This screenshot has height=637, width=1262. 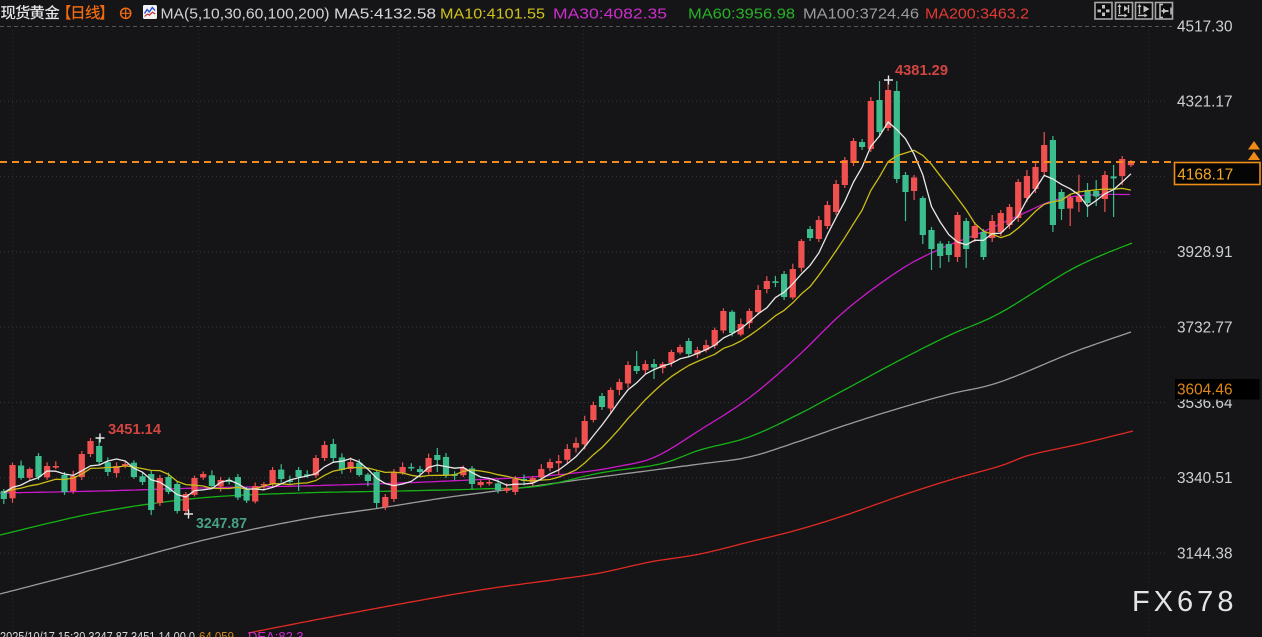 What do you see at coordinates (1205, 174) in the screenshot?
I see `svg-text: 4168.17` at bounding box center [1205, 174].